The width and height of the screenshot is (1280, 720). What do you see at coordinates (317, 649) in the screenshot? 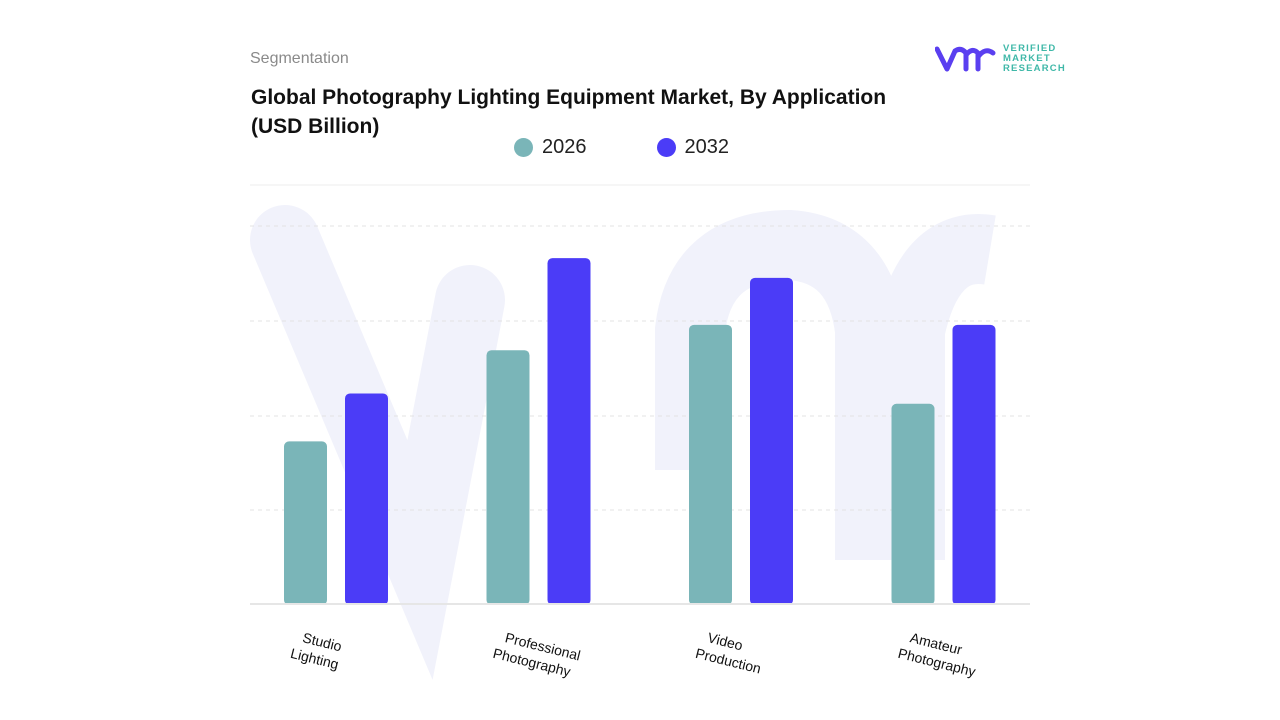
I see `x-tick-label: StudioLighting` at bounding box center [317, 649].